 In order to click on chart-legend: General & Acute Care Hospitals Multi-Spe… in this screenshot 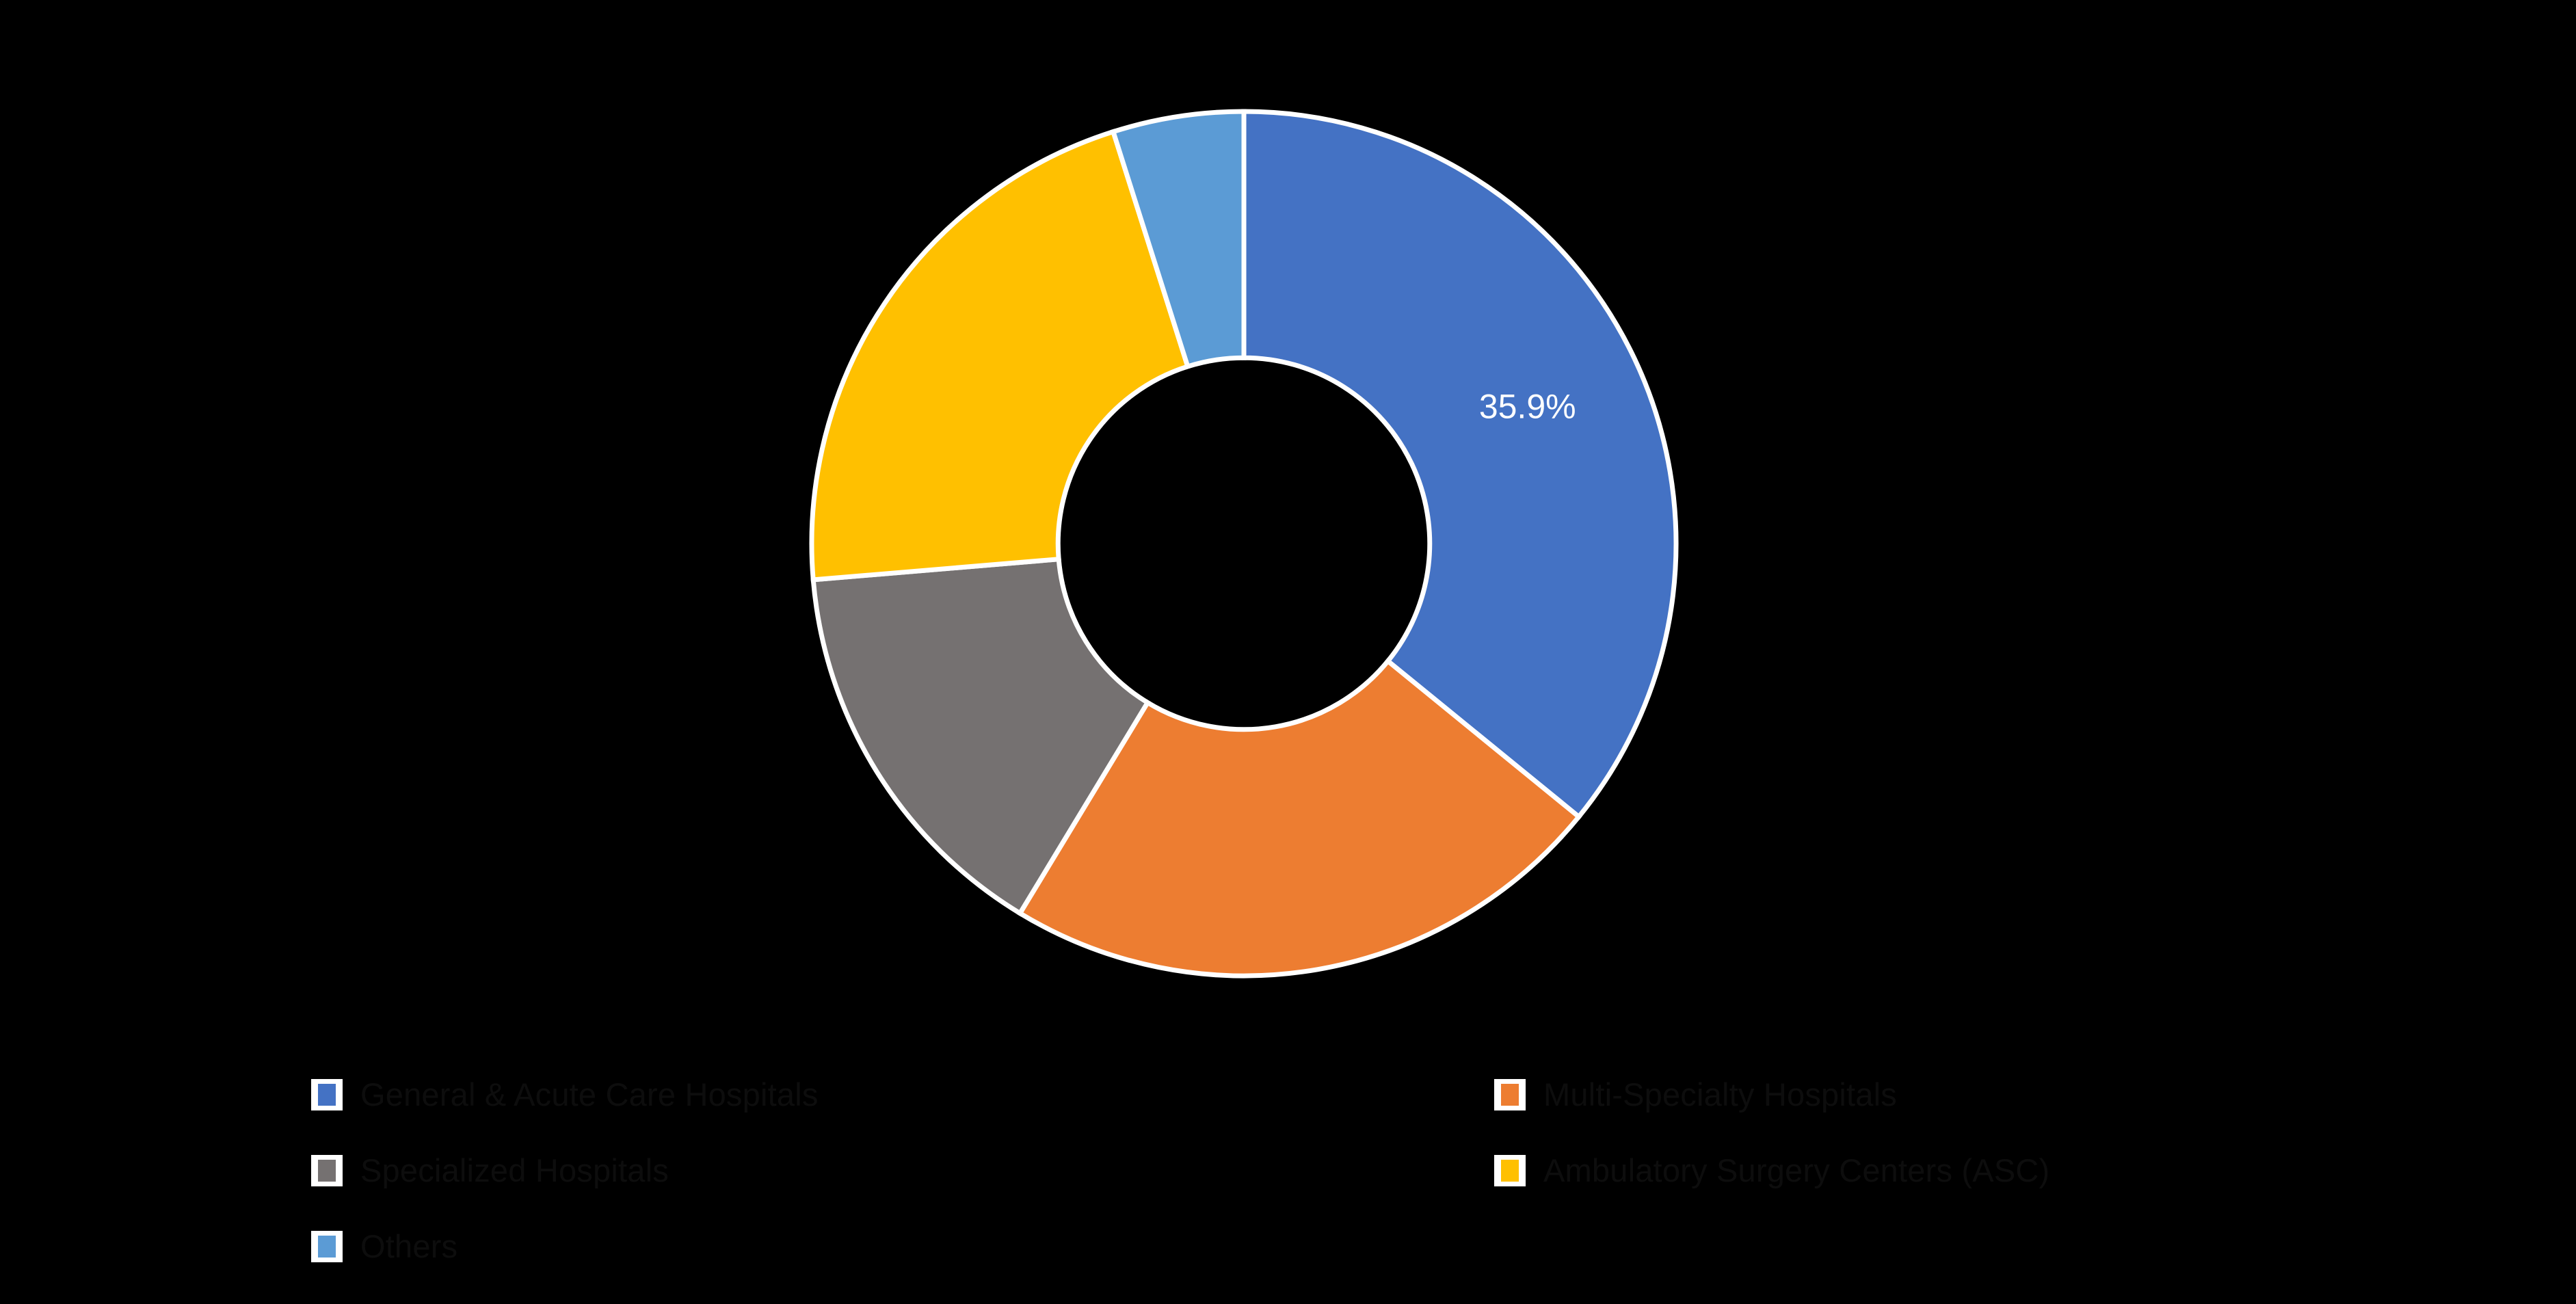, I will do `click(1302, 1160)`.